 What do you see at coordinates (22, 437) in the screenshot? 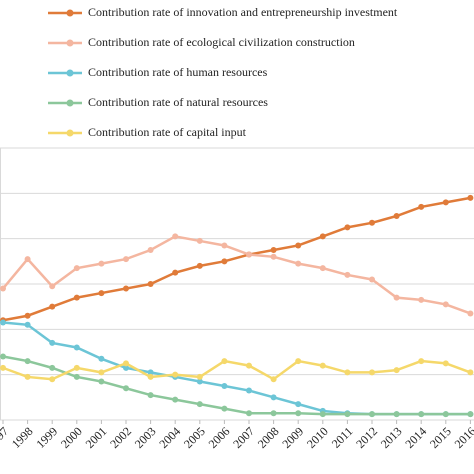
I see `x-tick-label: 1998` at bounding box center [22, 437].